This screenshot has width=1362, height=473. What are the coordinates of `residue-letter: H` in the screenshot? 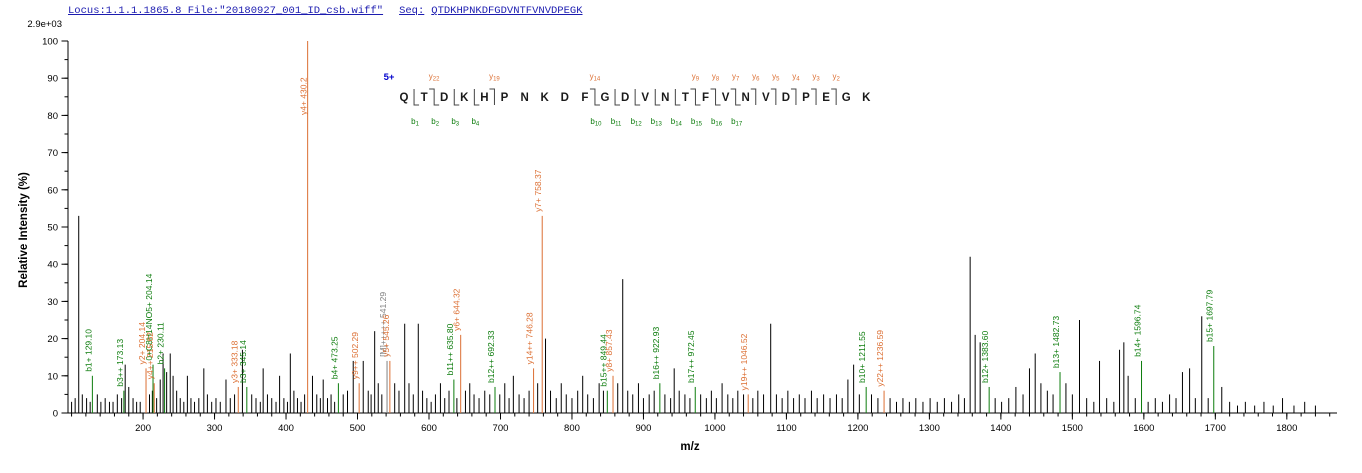 It's located at (484, 98).